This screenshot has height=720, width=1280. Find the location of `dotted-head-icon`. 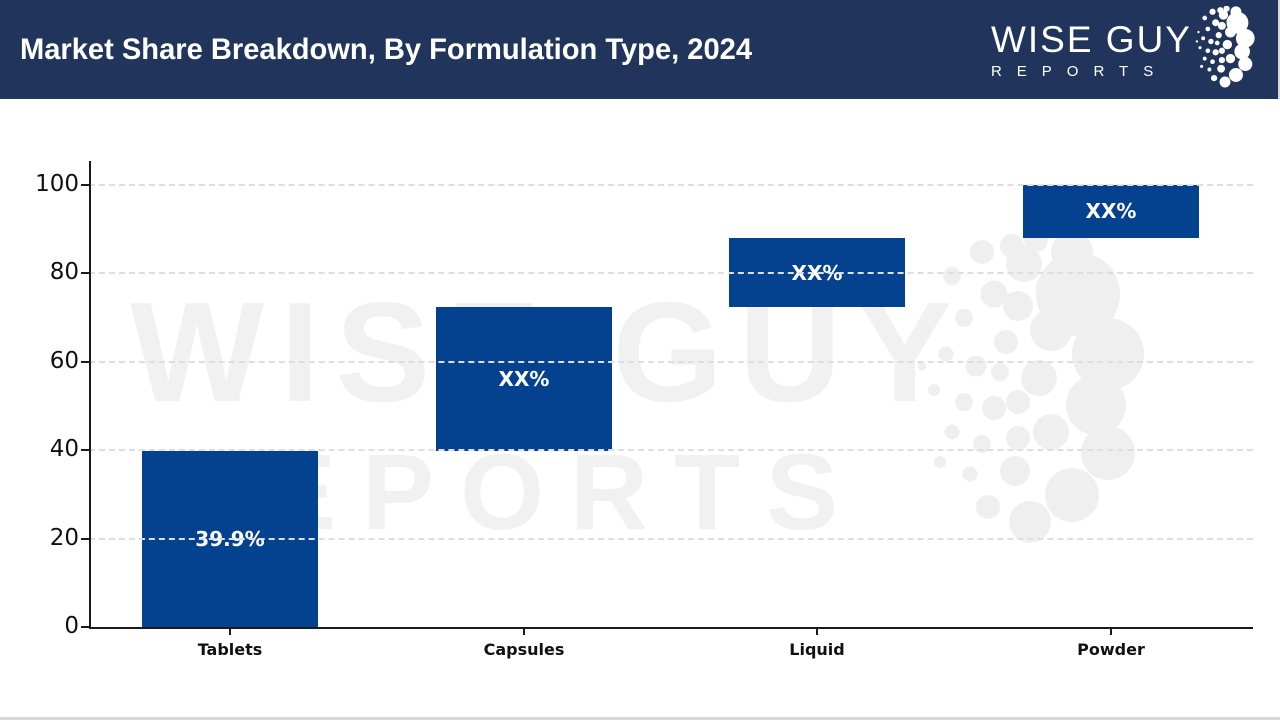

dotted-head-icon is located at coordinates (1225, 46).